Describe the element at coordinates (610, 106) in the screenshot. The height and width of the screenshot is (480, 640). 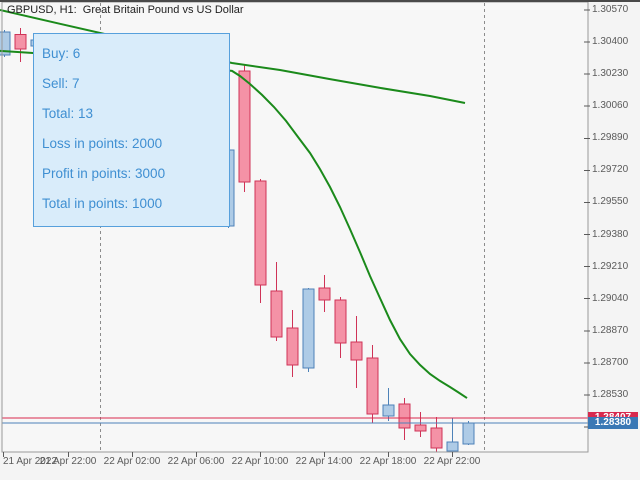
I see `price-axis-label: 1.30060` at that location.